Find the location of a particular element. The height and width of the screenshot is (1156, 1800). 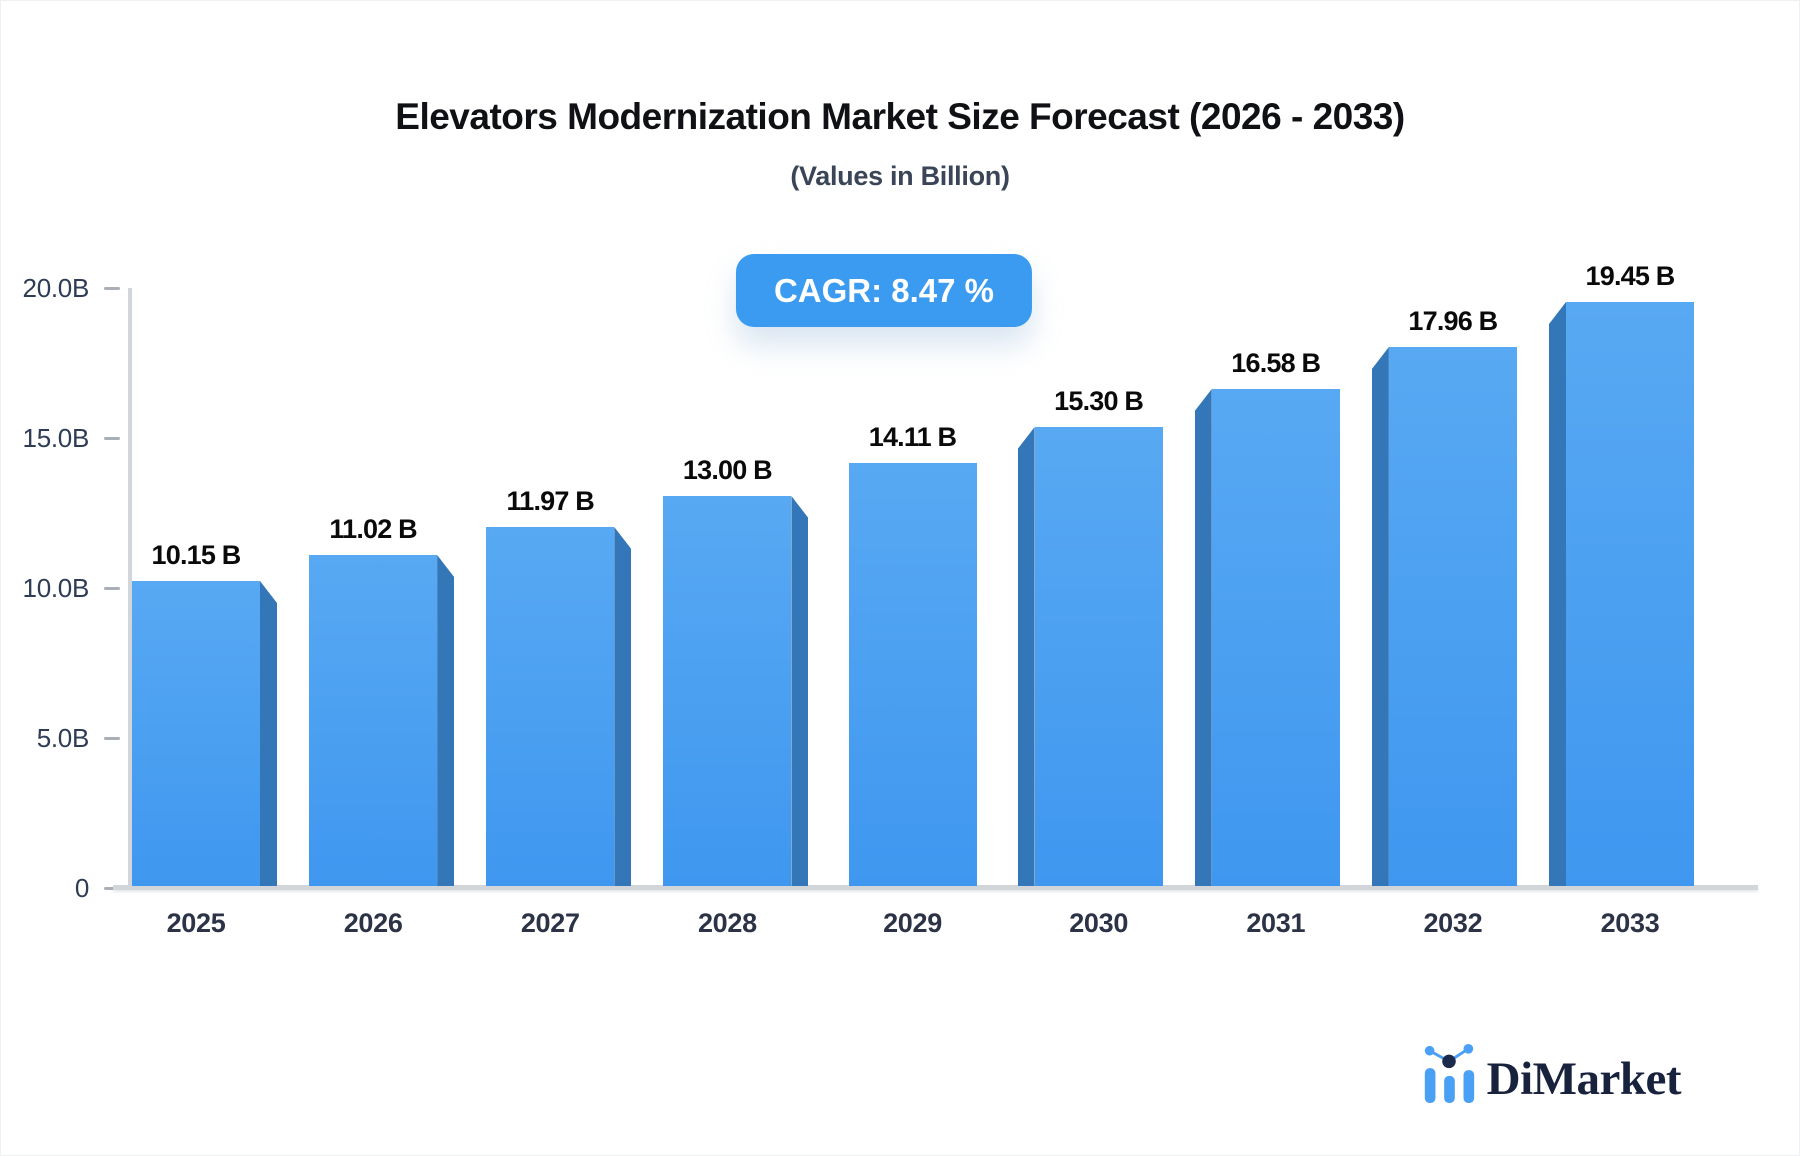

x-axis-label-2026: 2026 is located at coordinates (373, 923).